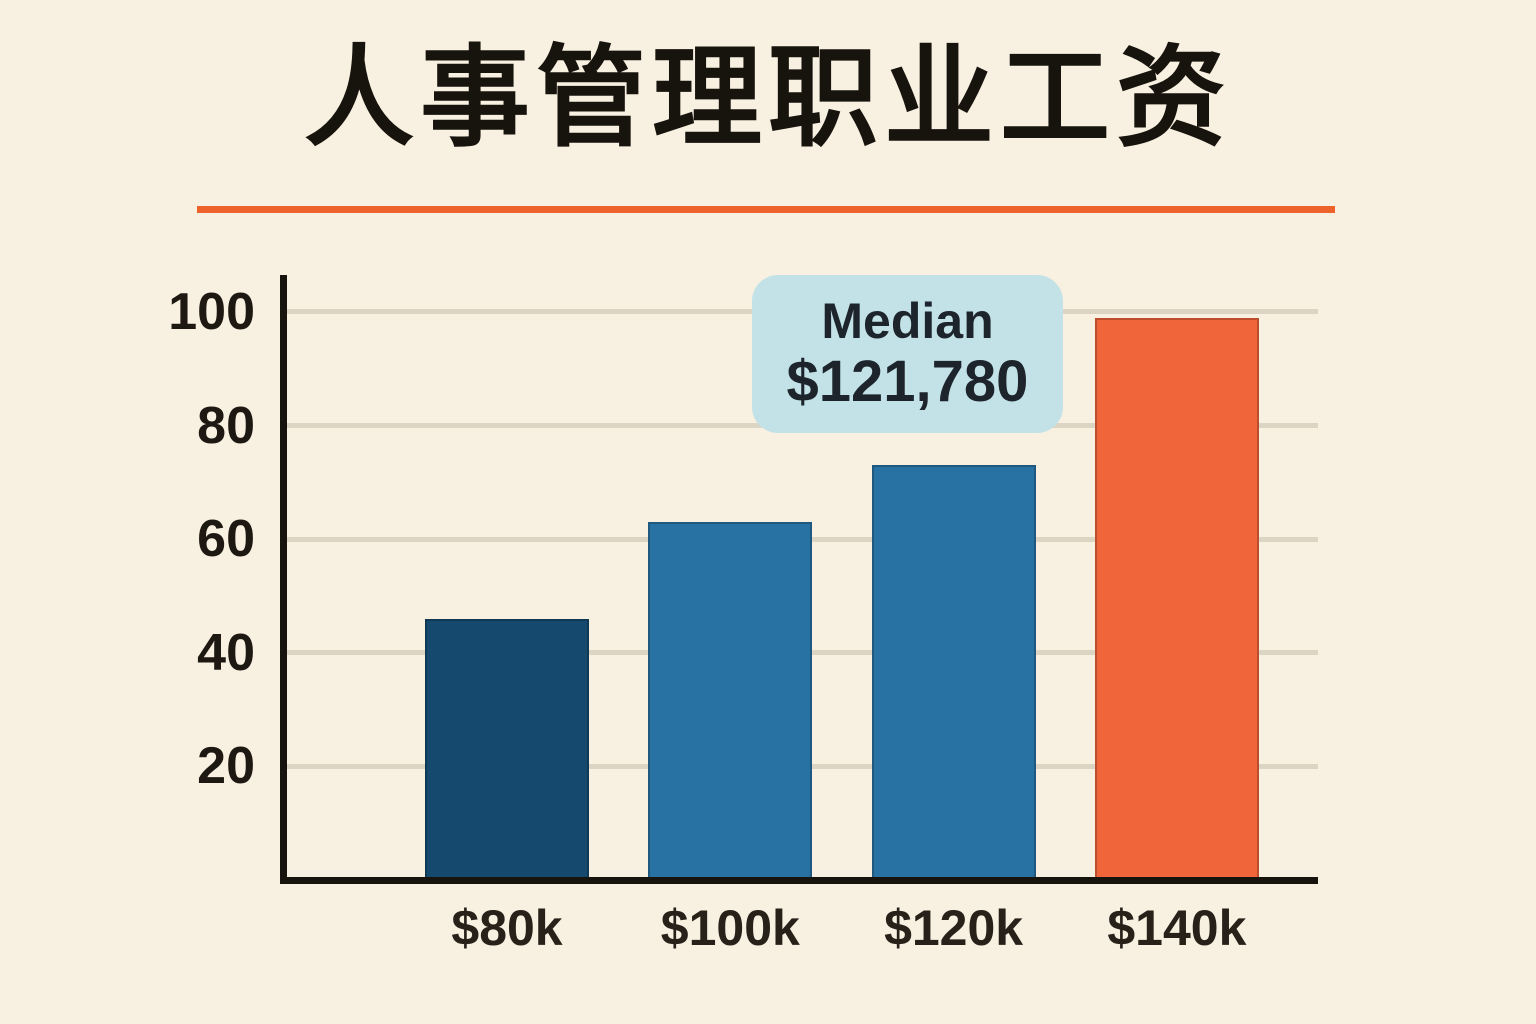 The width and height of the screenshot is (1536, 1024). Describe the element at coordinates (907, 381) in the screenshot. I see `median-value: $121,780` at that location.